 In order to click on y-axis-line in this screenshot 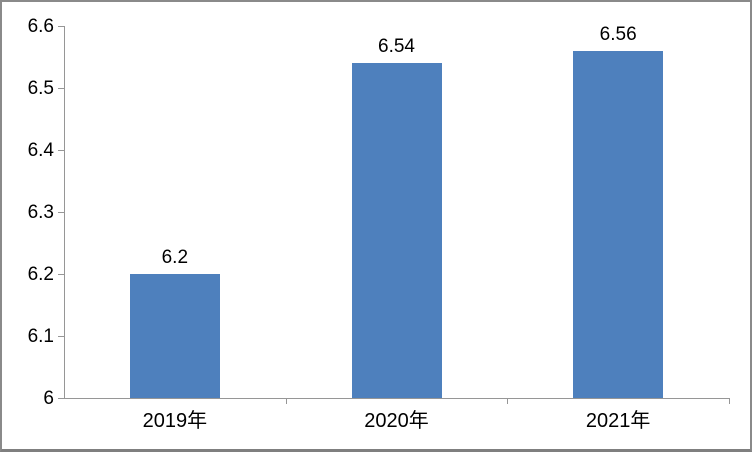, I will do `click(64, 212)`.